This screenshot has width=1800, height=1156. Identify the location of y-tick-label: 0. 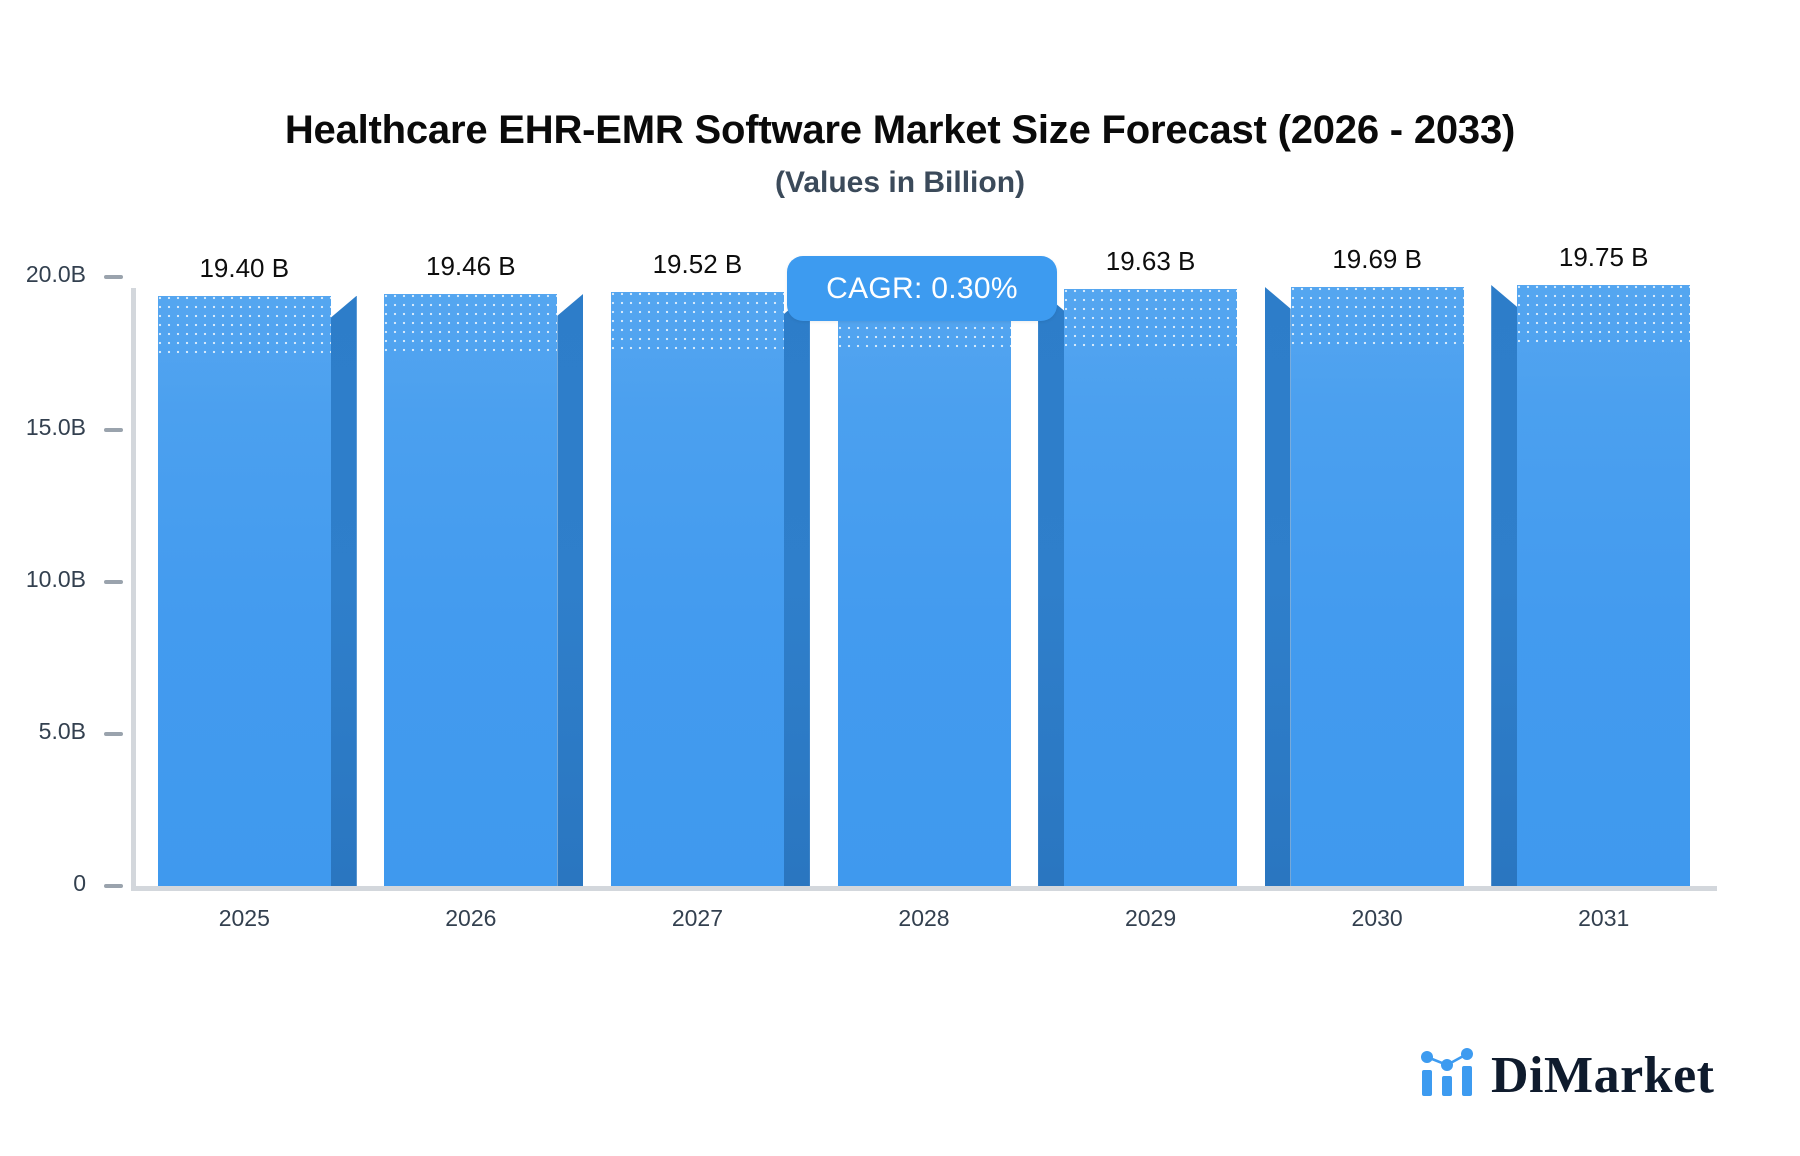
(79, 883).